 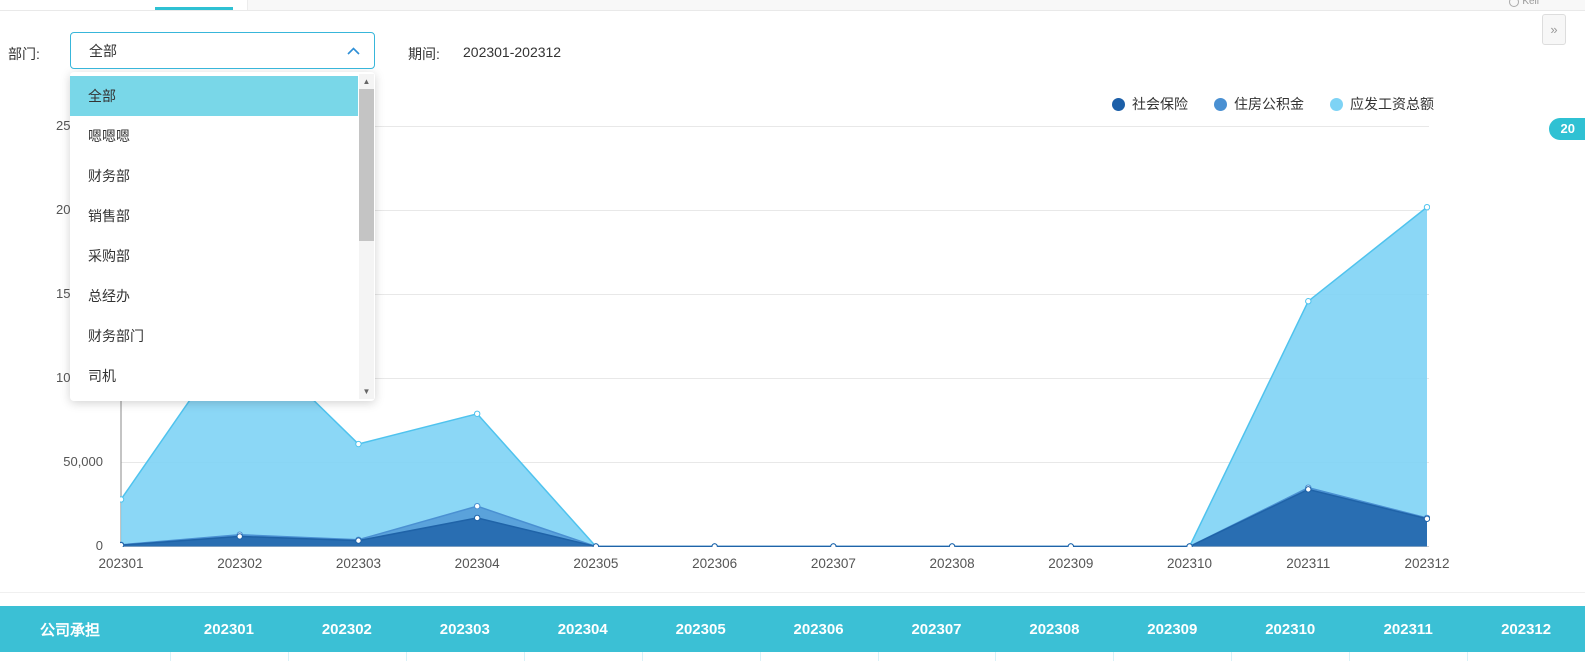 What do you see at coordinates (1269, 104) in the screenshot?
I see `legend-label: 住房公积金` at bounding box center [1269, 104].